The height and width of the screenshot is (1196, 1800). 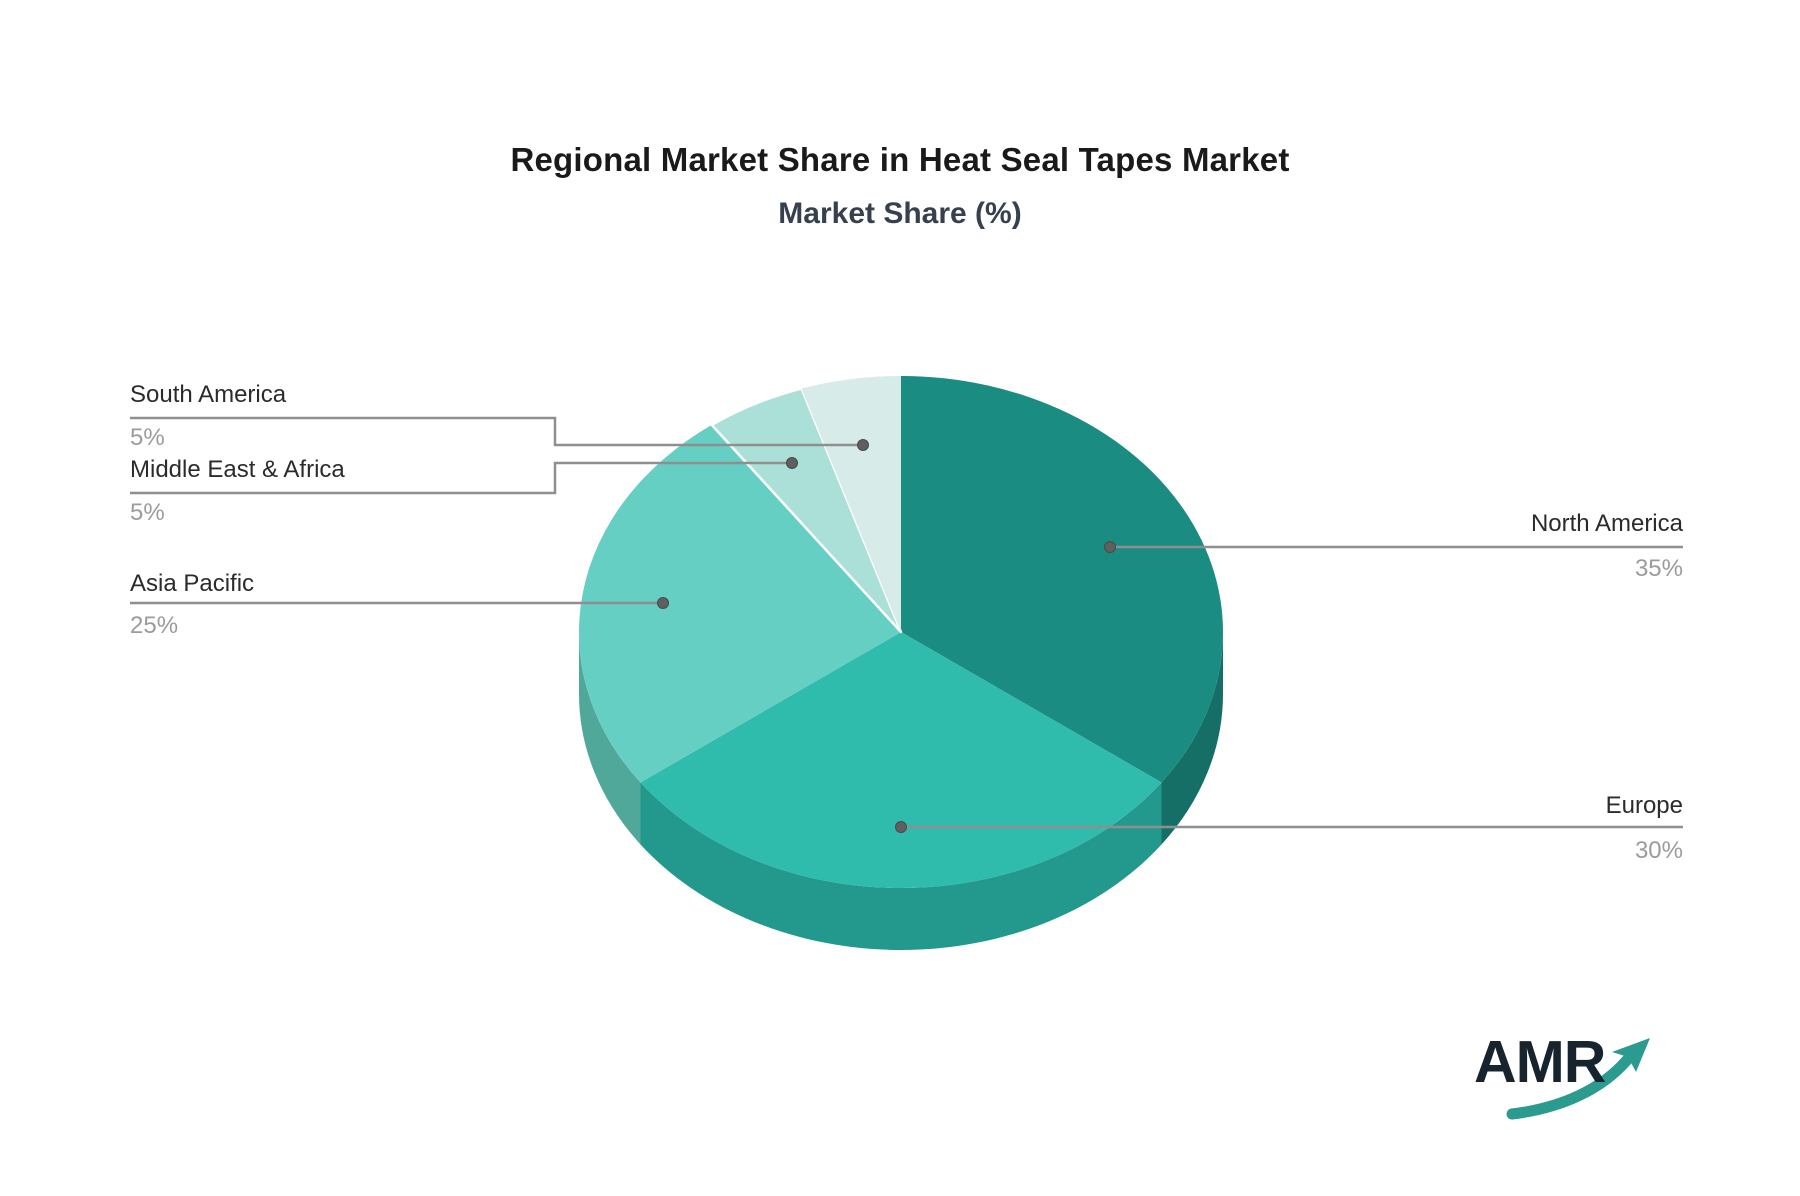 I want to click on logo-arrow-icon, so click(x=1578, y=1079).